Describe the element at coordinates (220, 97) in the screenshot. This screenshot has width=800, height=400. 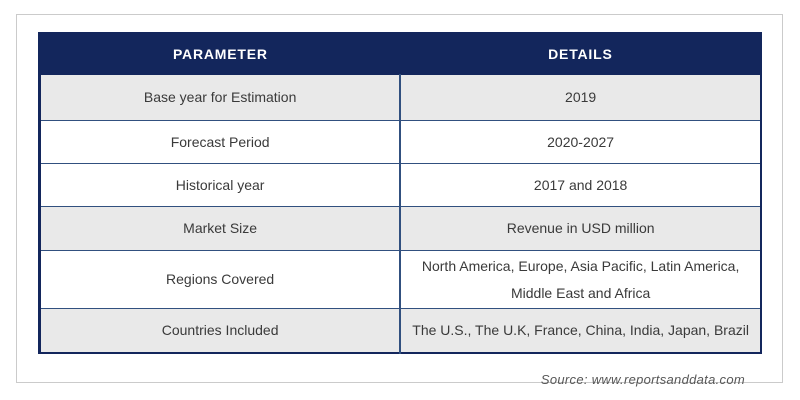
I see `parameter-cell: Base year for Estimation` at that location.